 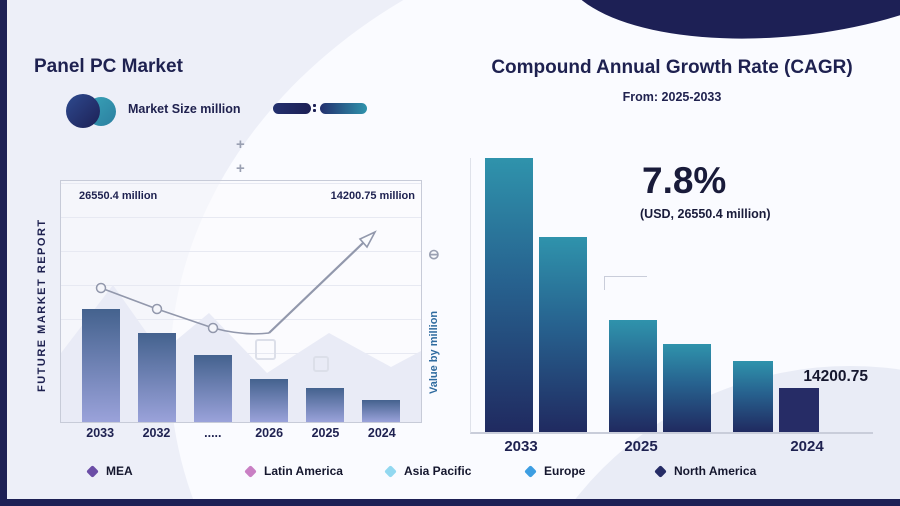 I want to click on annotation-low-value: 14200.75 million, so click(x=372, y=196).